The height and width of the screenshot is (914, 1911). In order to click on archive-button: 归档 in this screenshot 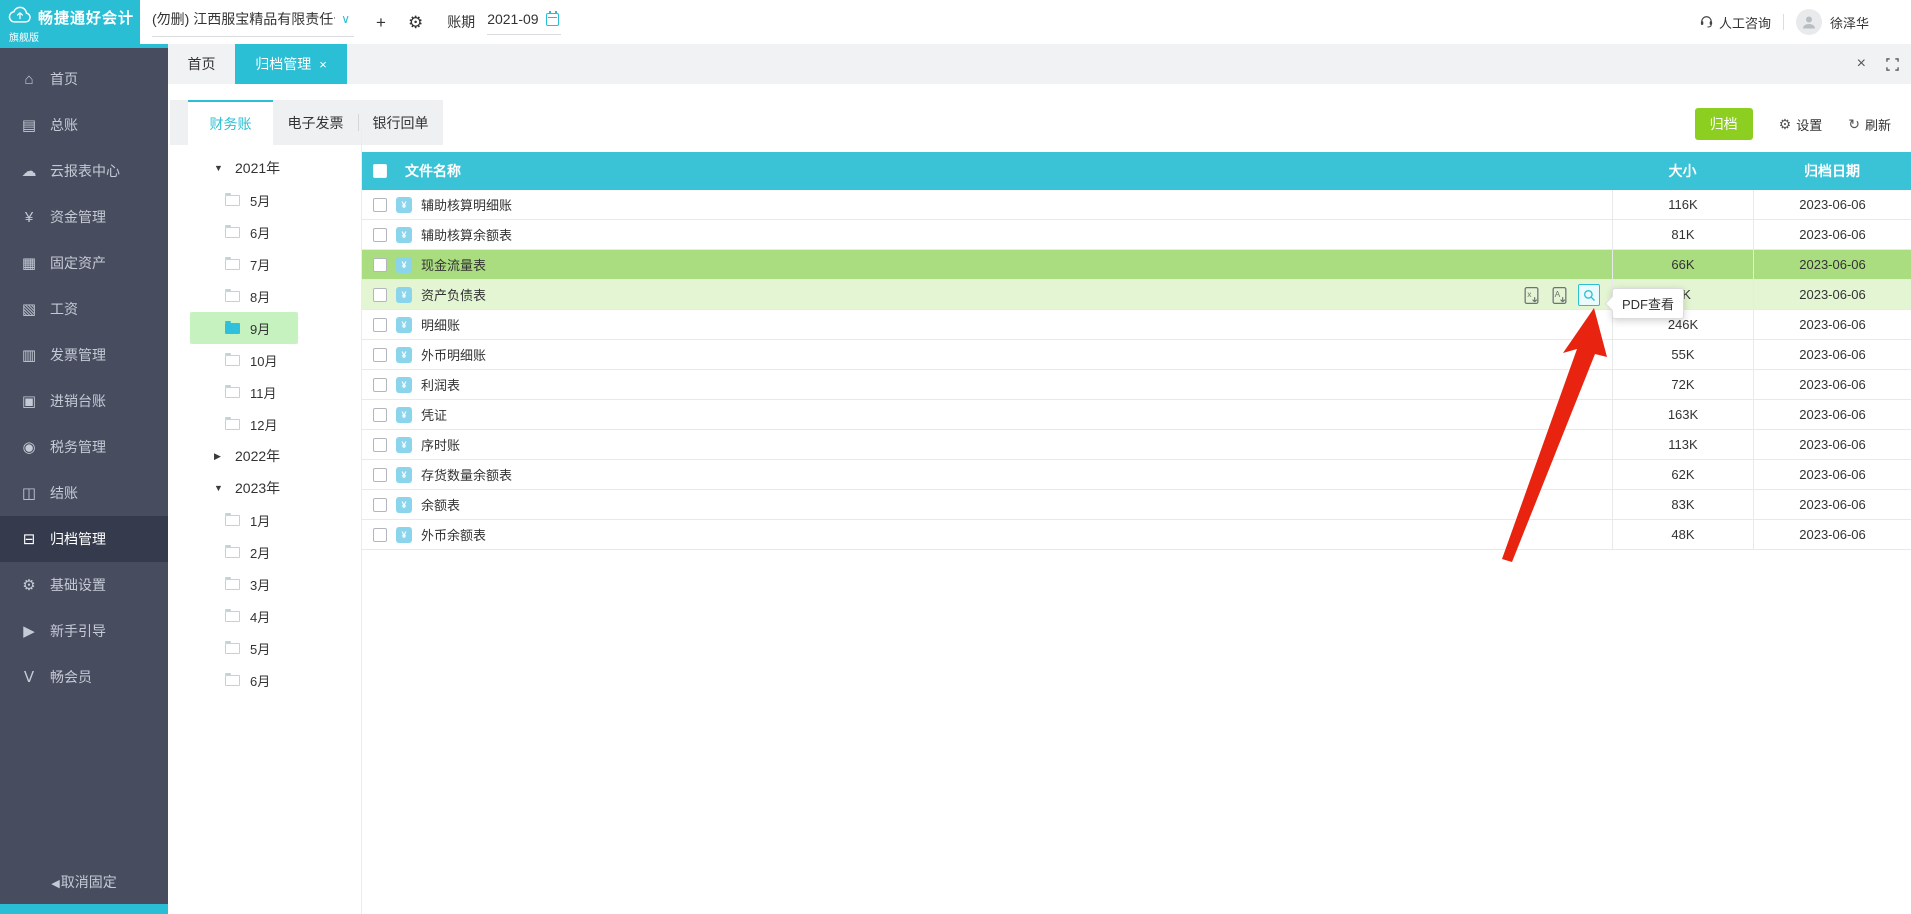, I will do `click(1723, 124)`.